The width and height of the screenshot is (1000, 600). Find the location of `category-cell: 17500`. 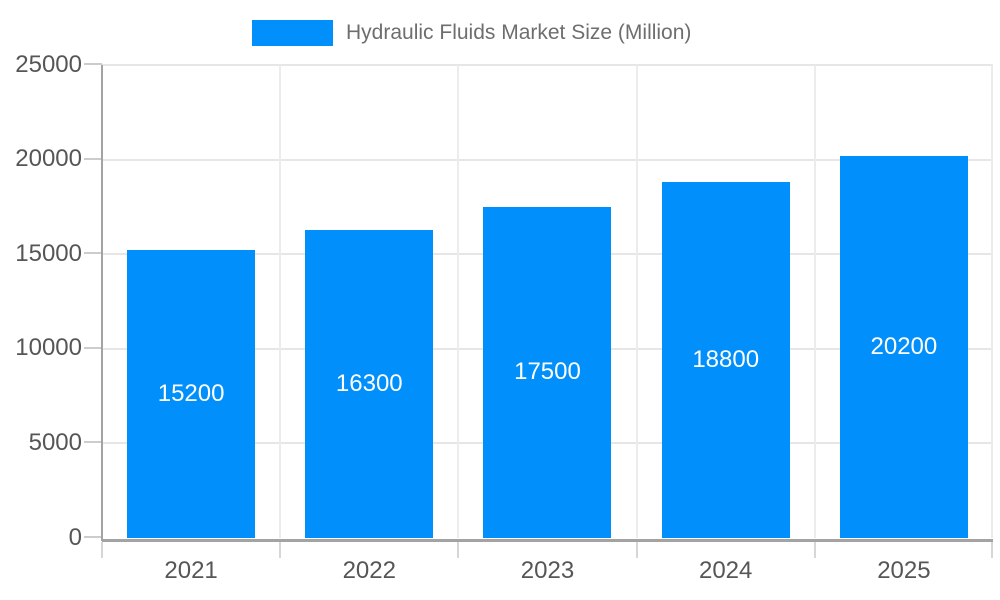

category-cell: 17500 is located at coordinates (547, 301).